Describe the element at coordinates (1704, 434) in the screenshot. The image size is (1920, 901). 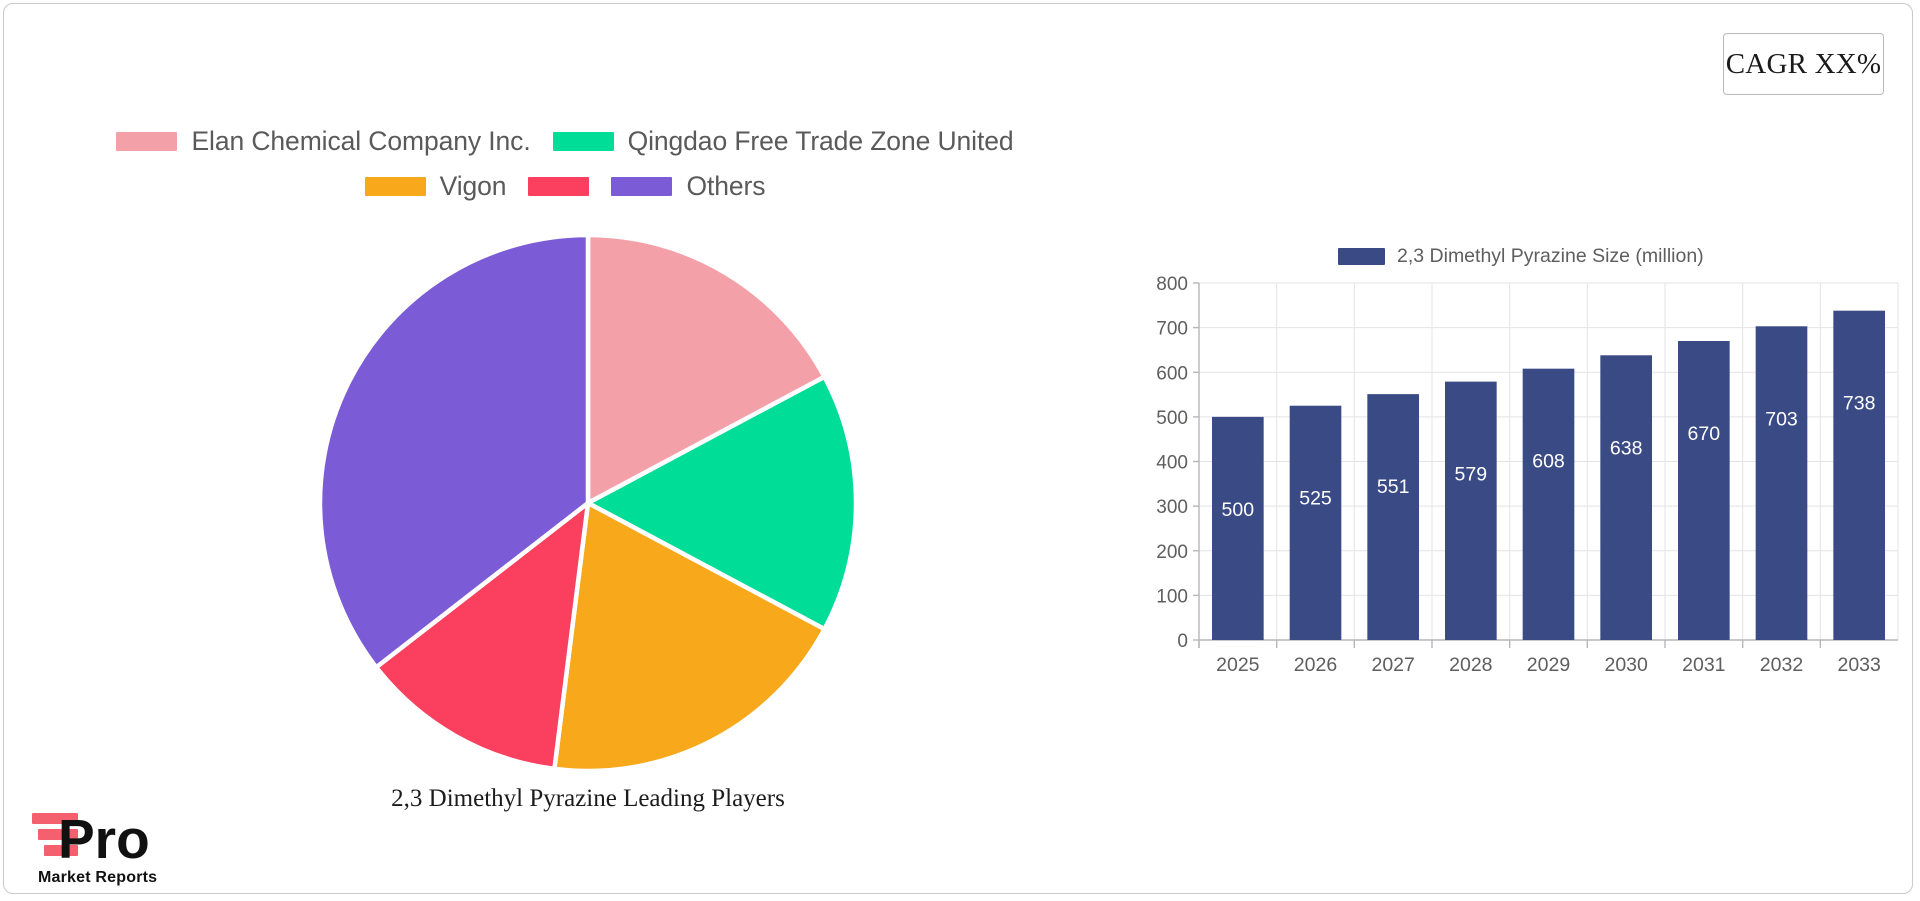
I see `bar-value-label: 670` at that location.